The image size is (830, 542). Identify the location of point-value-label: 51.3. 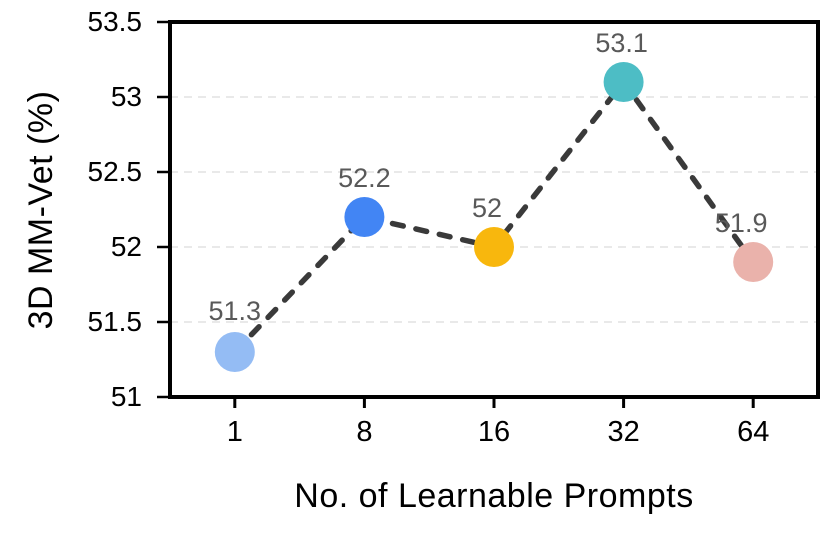
(235, 311).